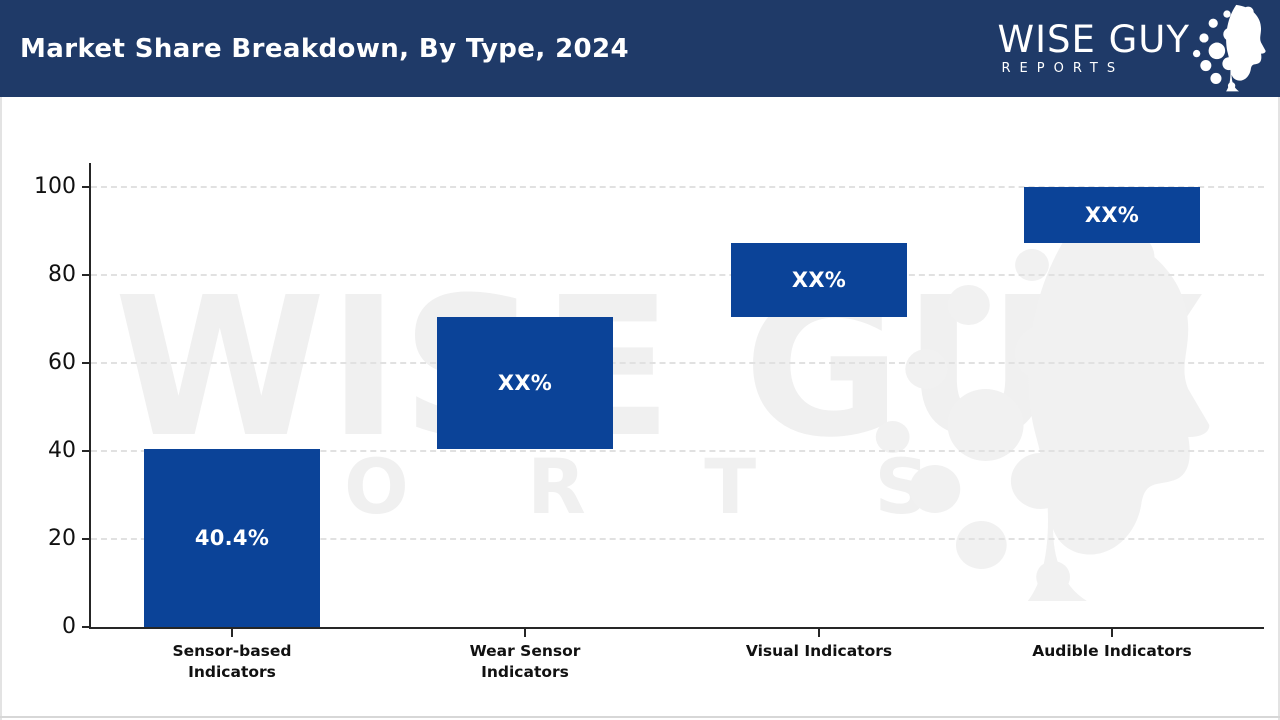  Describe the element at coordinates (69, 626) in the screenshot. I see `y-tick-label-0: 0` at that location.